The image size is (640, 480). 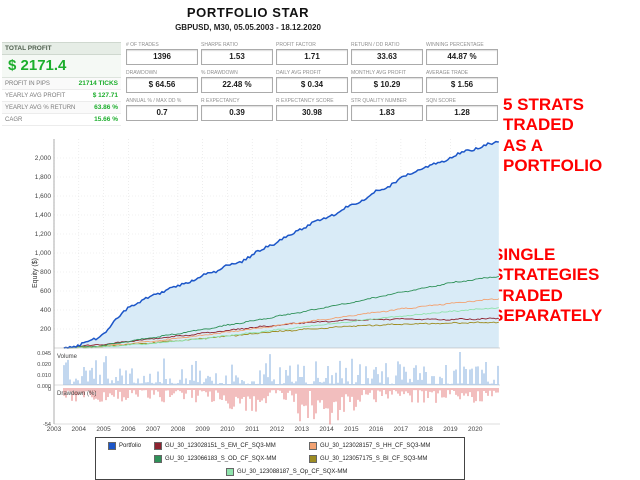 I want to click on svg-text: 0.045, so click(x=44, y=354).